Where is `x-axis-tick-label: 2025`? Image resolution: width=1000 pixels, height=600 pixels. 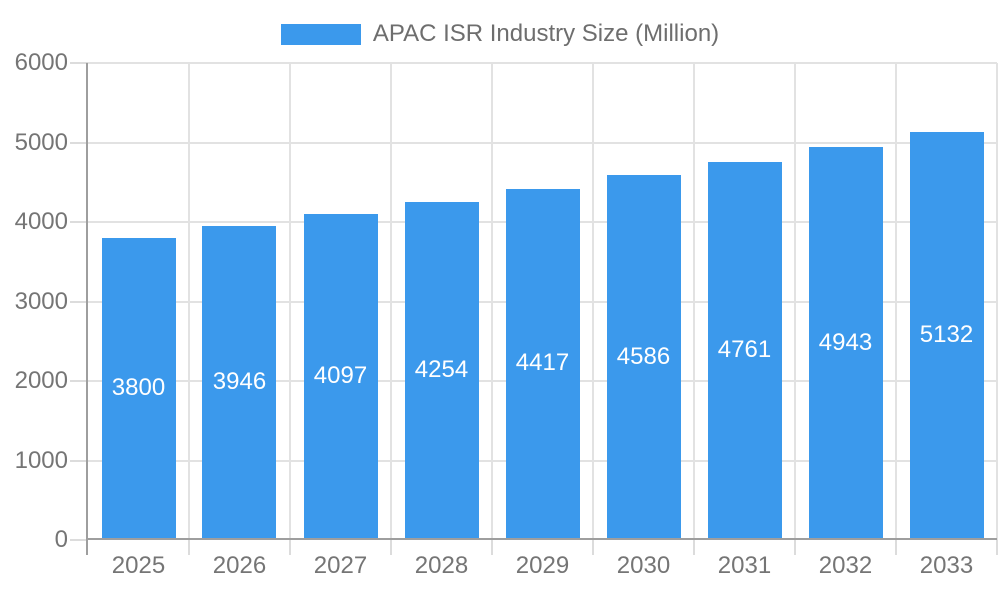 x-axis-tick-label: 2025 is located at coordinates (138, 565).